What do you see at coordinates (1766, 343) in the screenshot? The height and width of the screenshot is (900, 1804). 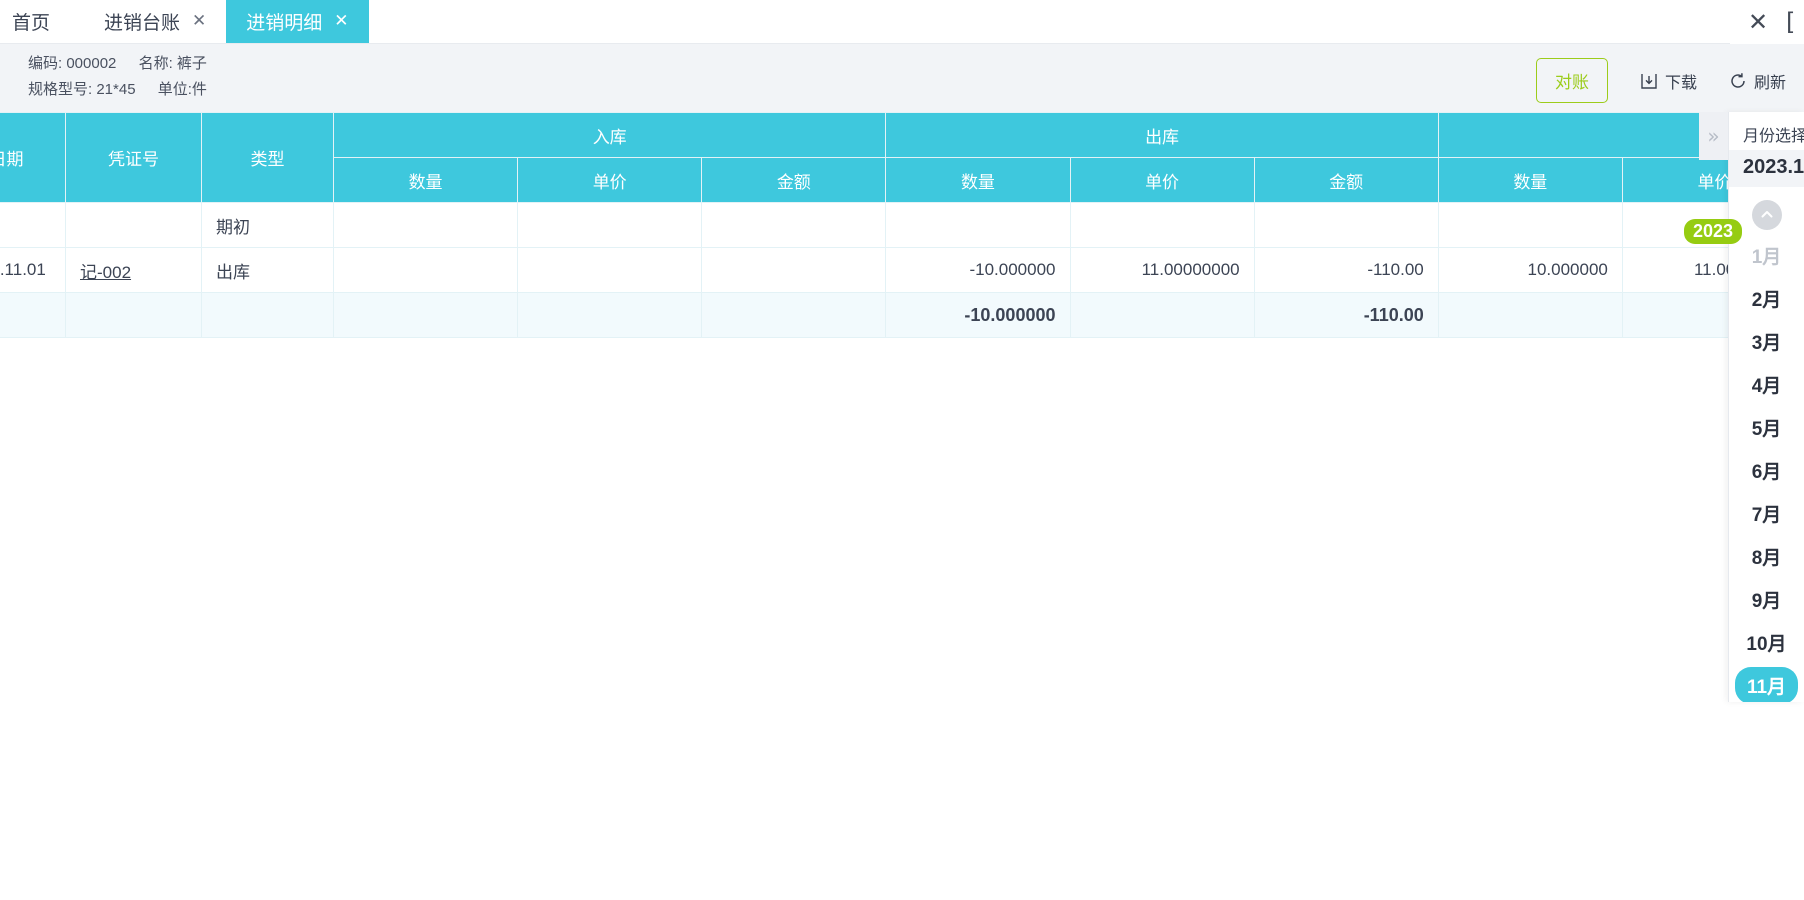 I see `month-item-3: 3月` at bounding box center [1766, 343].